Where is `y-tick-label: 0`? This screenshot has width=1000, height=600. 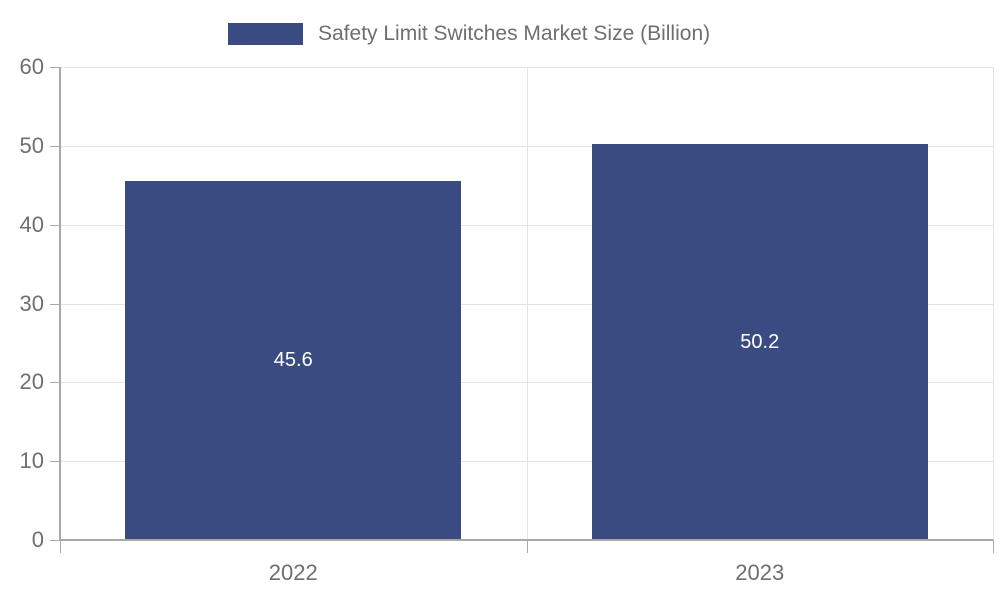 y-tick-label: 0 is located at coordinates (37, 539).